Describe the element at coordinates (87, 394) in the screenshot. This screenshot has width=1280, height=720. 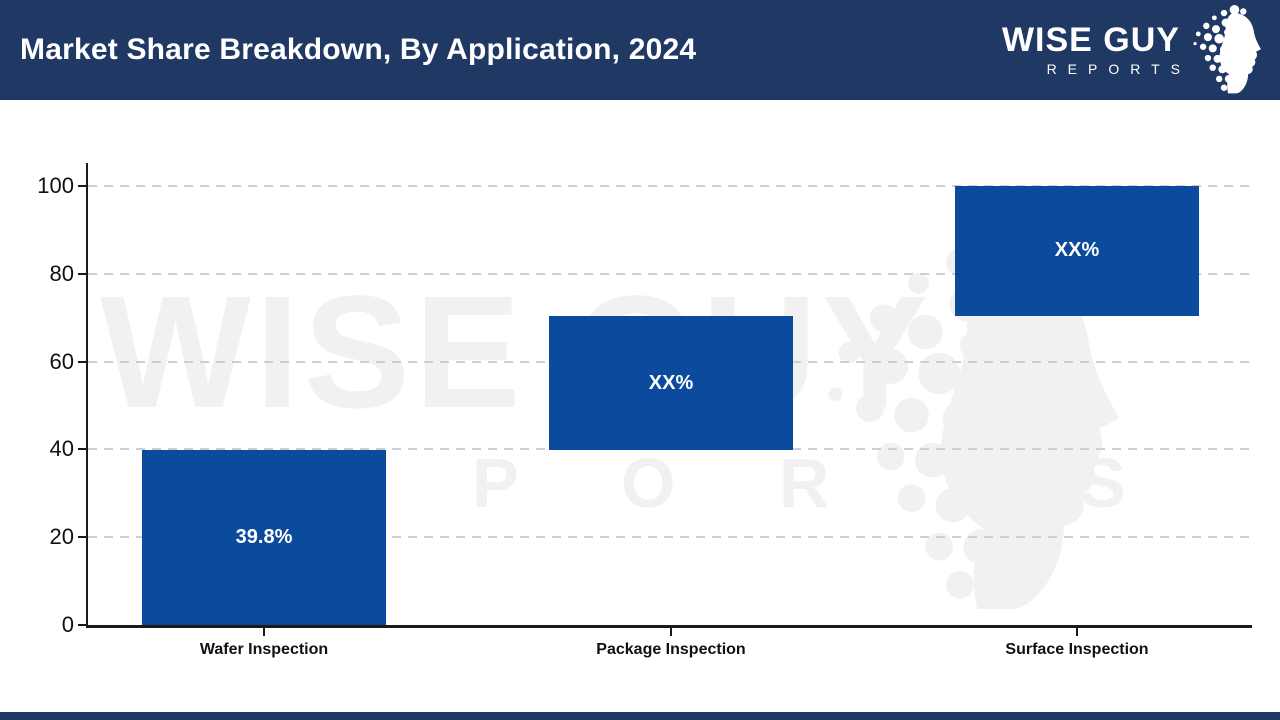
I see `y-axis-line` at that location.